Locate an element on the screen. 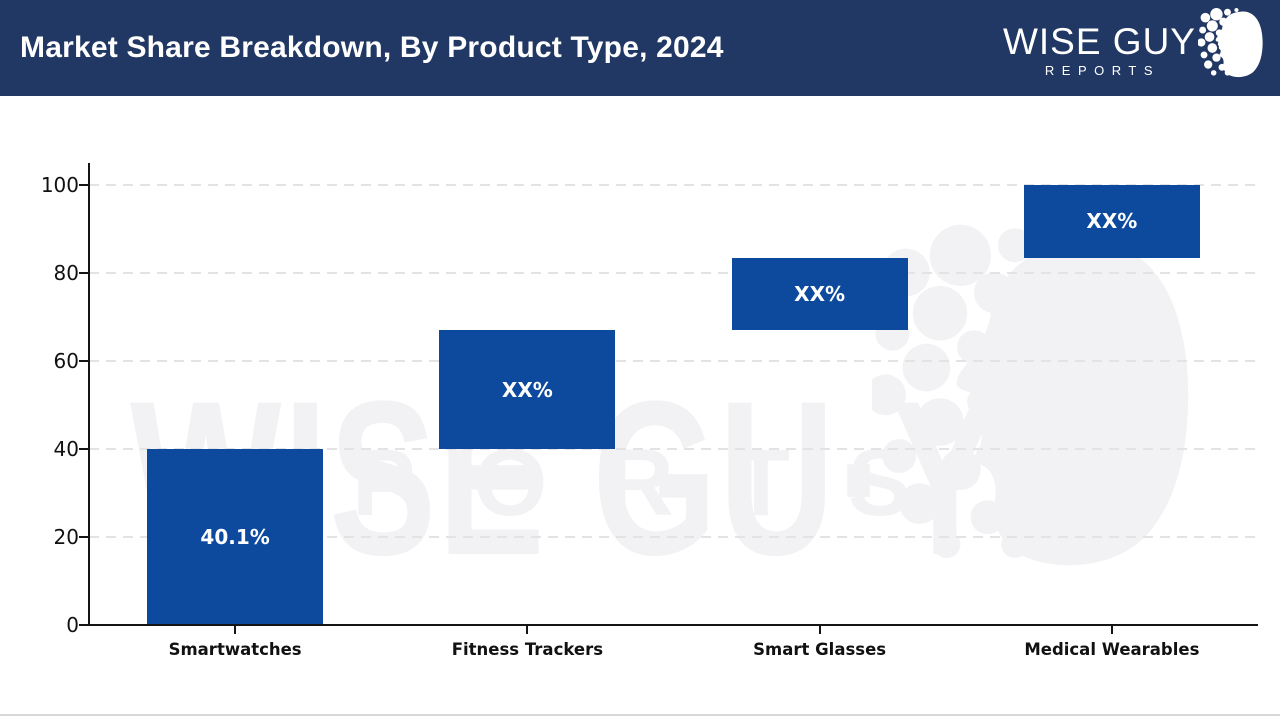 Image resolution: width=1280 pixels, height=720 pixels. logo-brand-text: WISE GUY is located at coordinates (1099, 41).